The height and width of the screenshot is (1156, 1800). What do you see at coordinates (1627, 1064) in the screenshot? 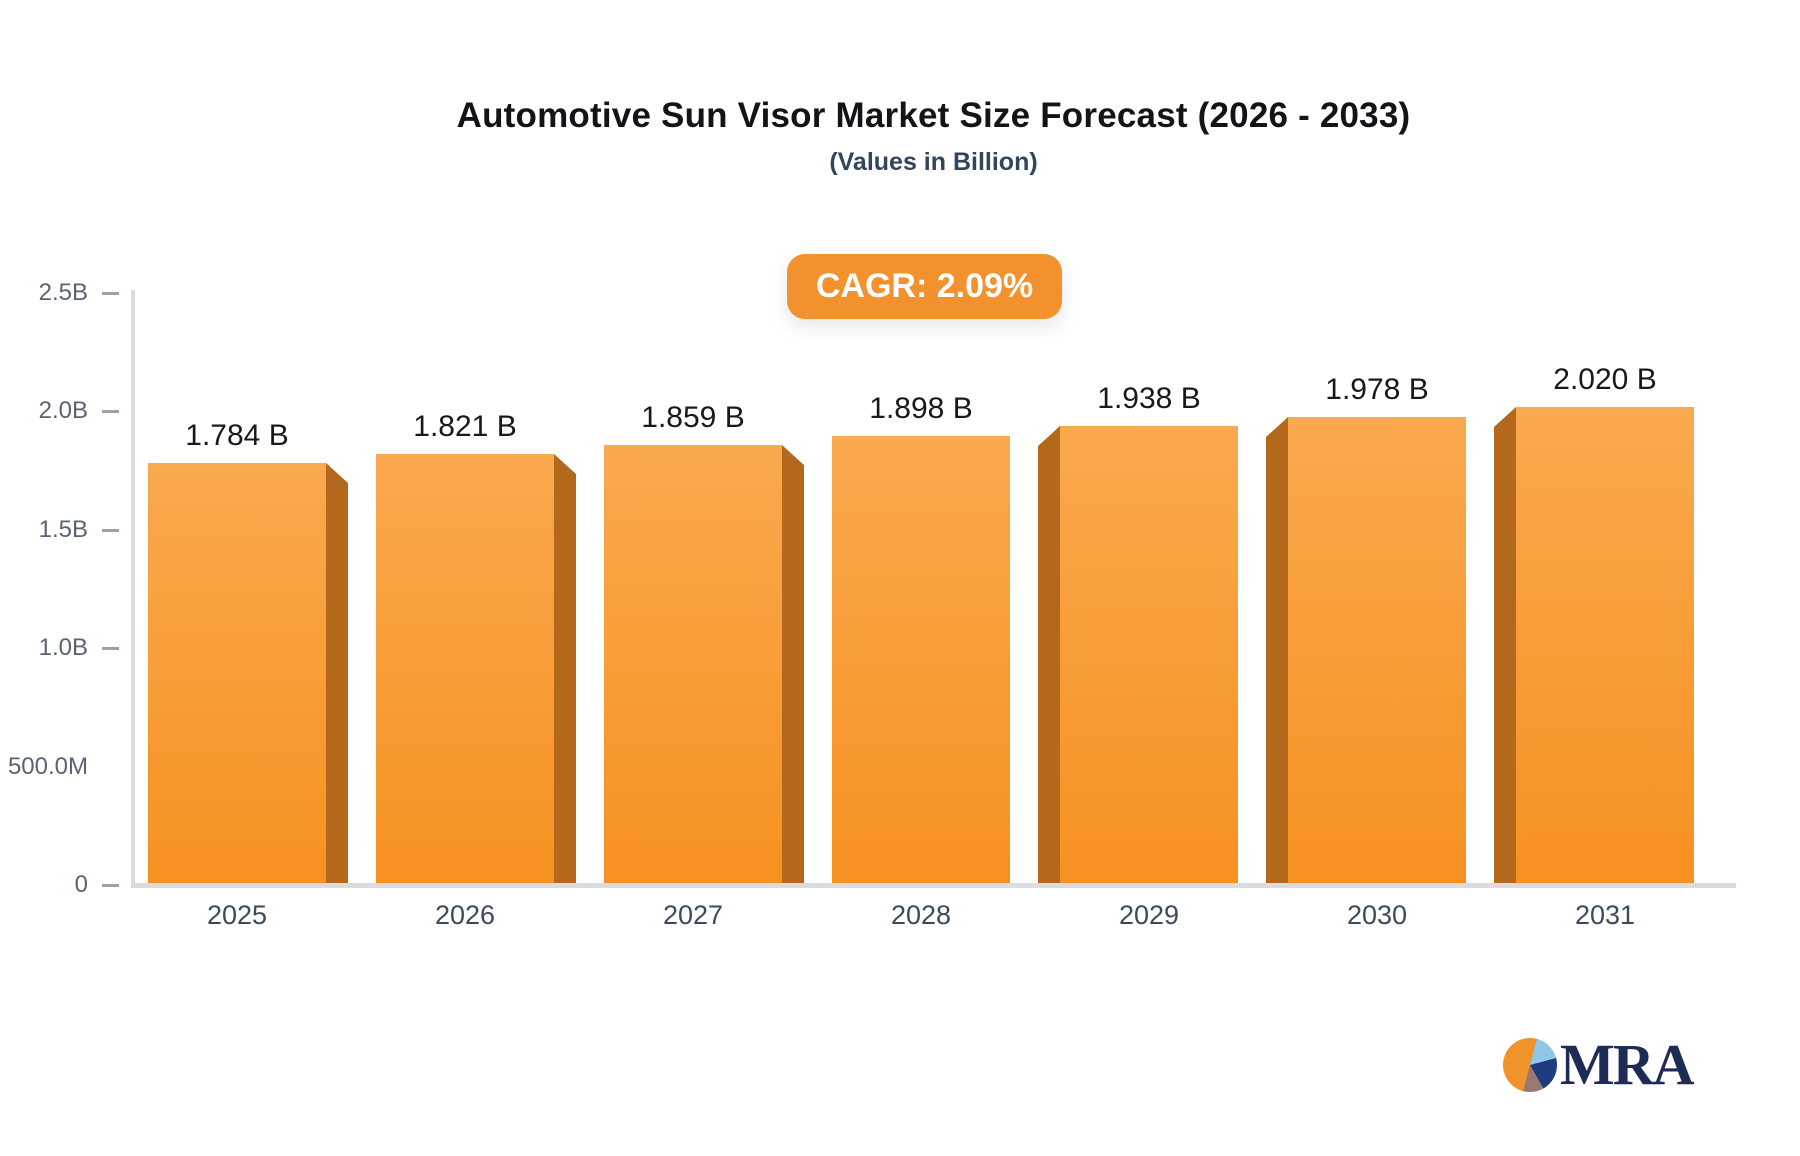
I see `logo-text: MRA` at bounding box center [1627, 1064].